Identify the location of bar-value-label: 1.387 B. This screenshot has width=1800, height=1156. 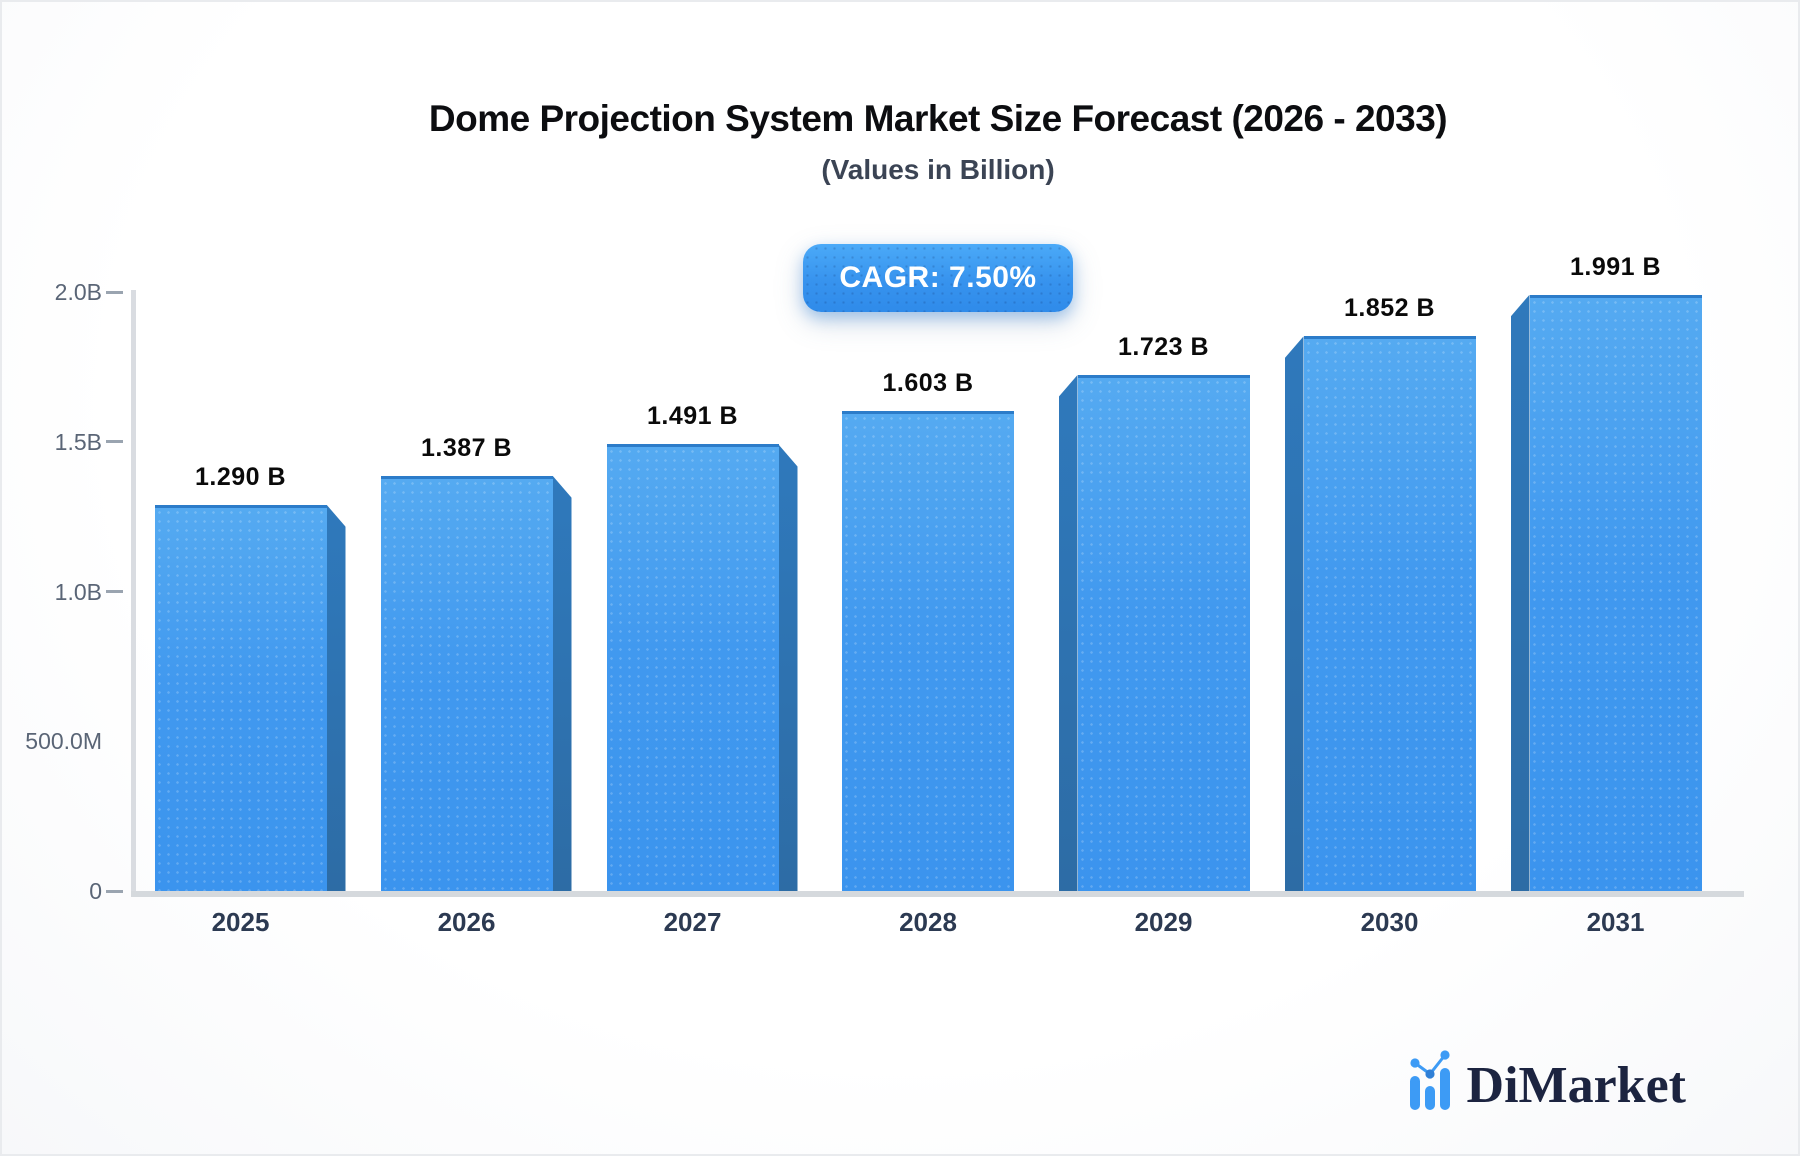
(466, 447).